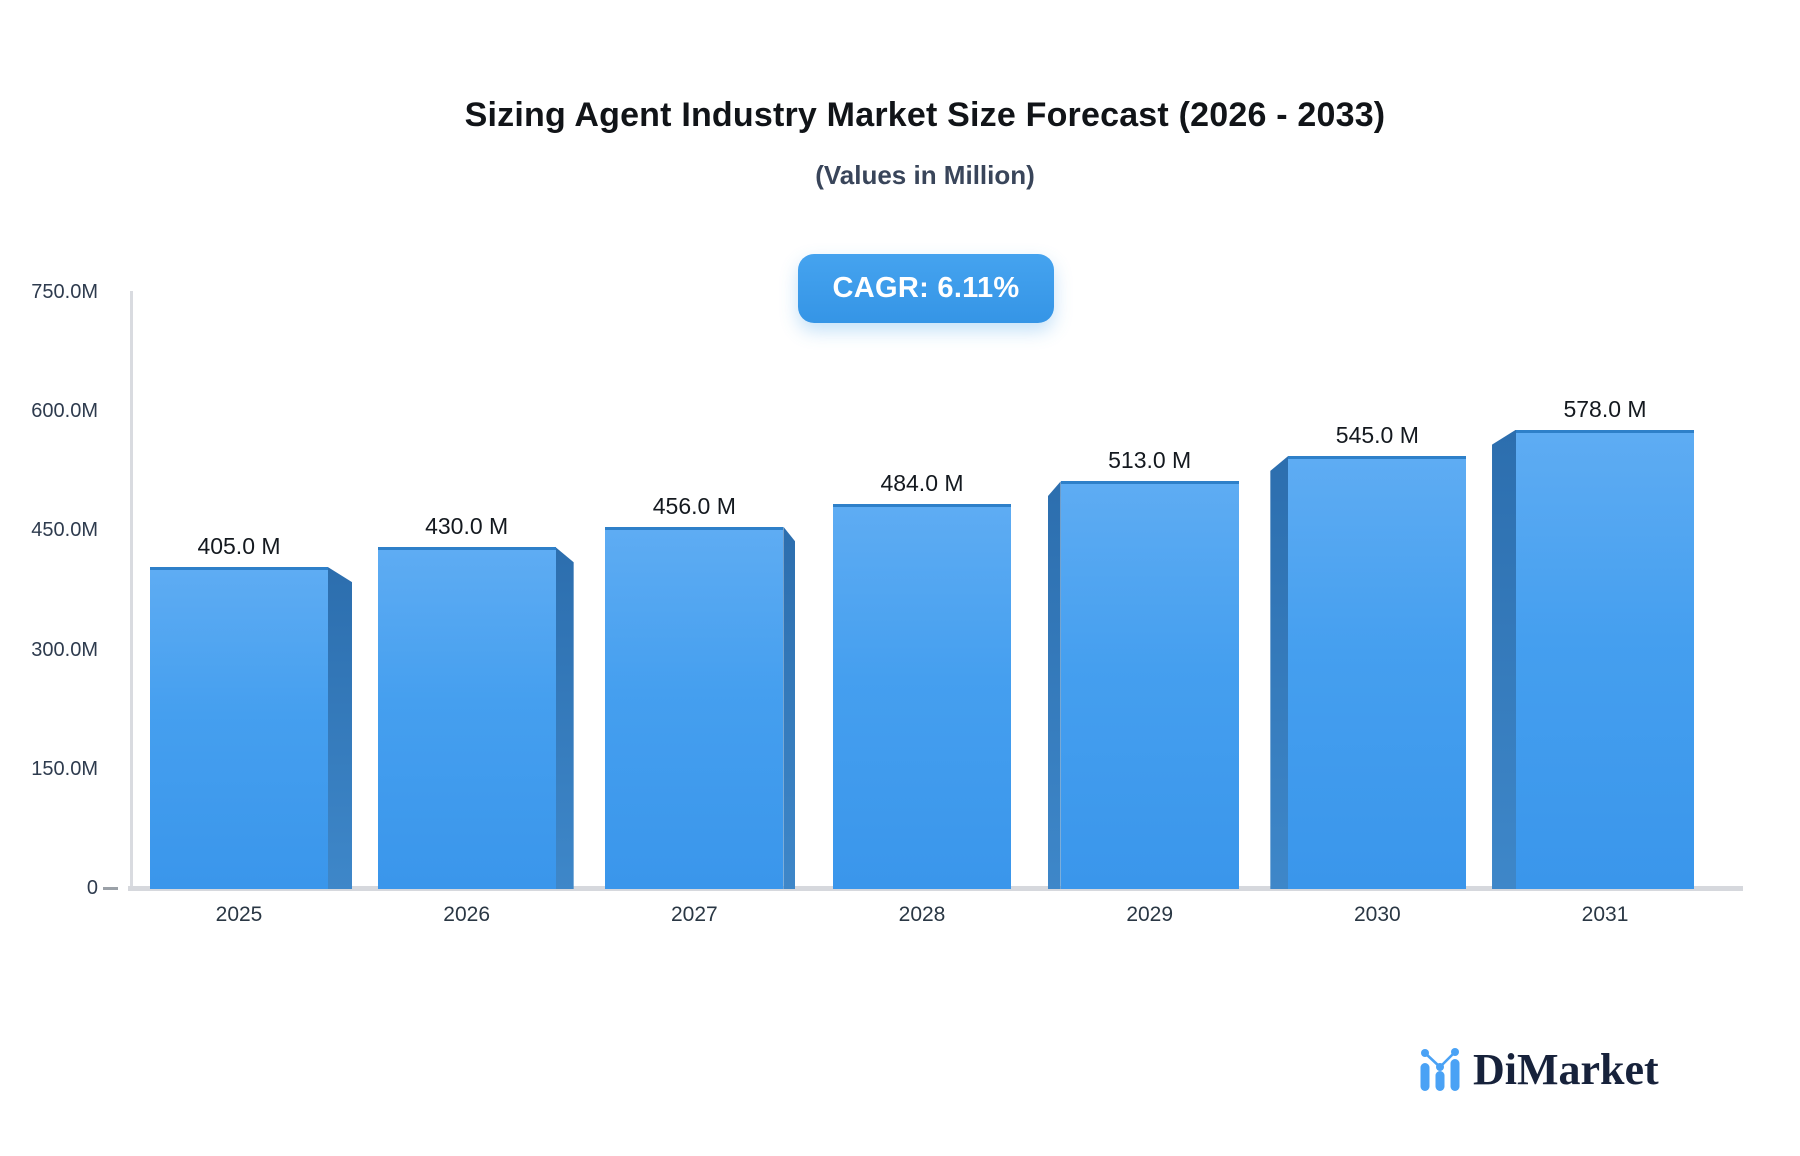 Image resolution: width=1800 pixels, height=1156 pixels. I want to click on y-tick-label: 600.0M, so click(64, 411).